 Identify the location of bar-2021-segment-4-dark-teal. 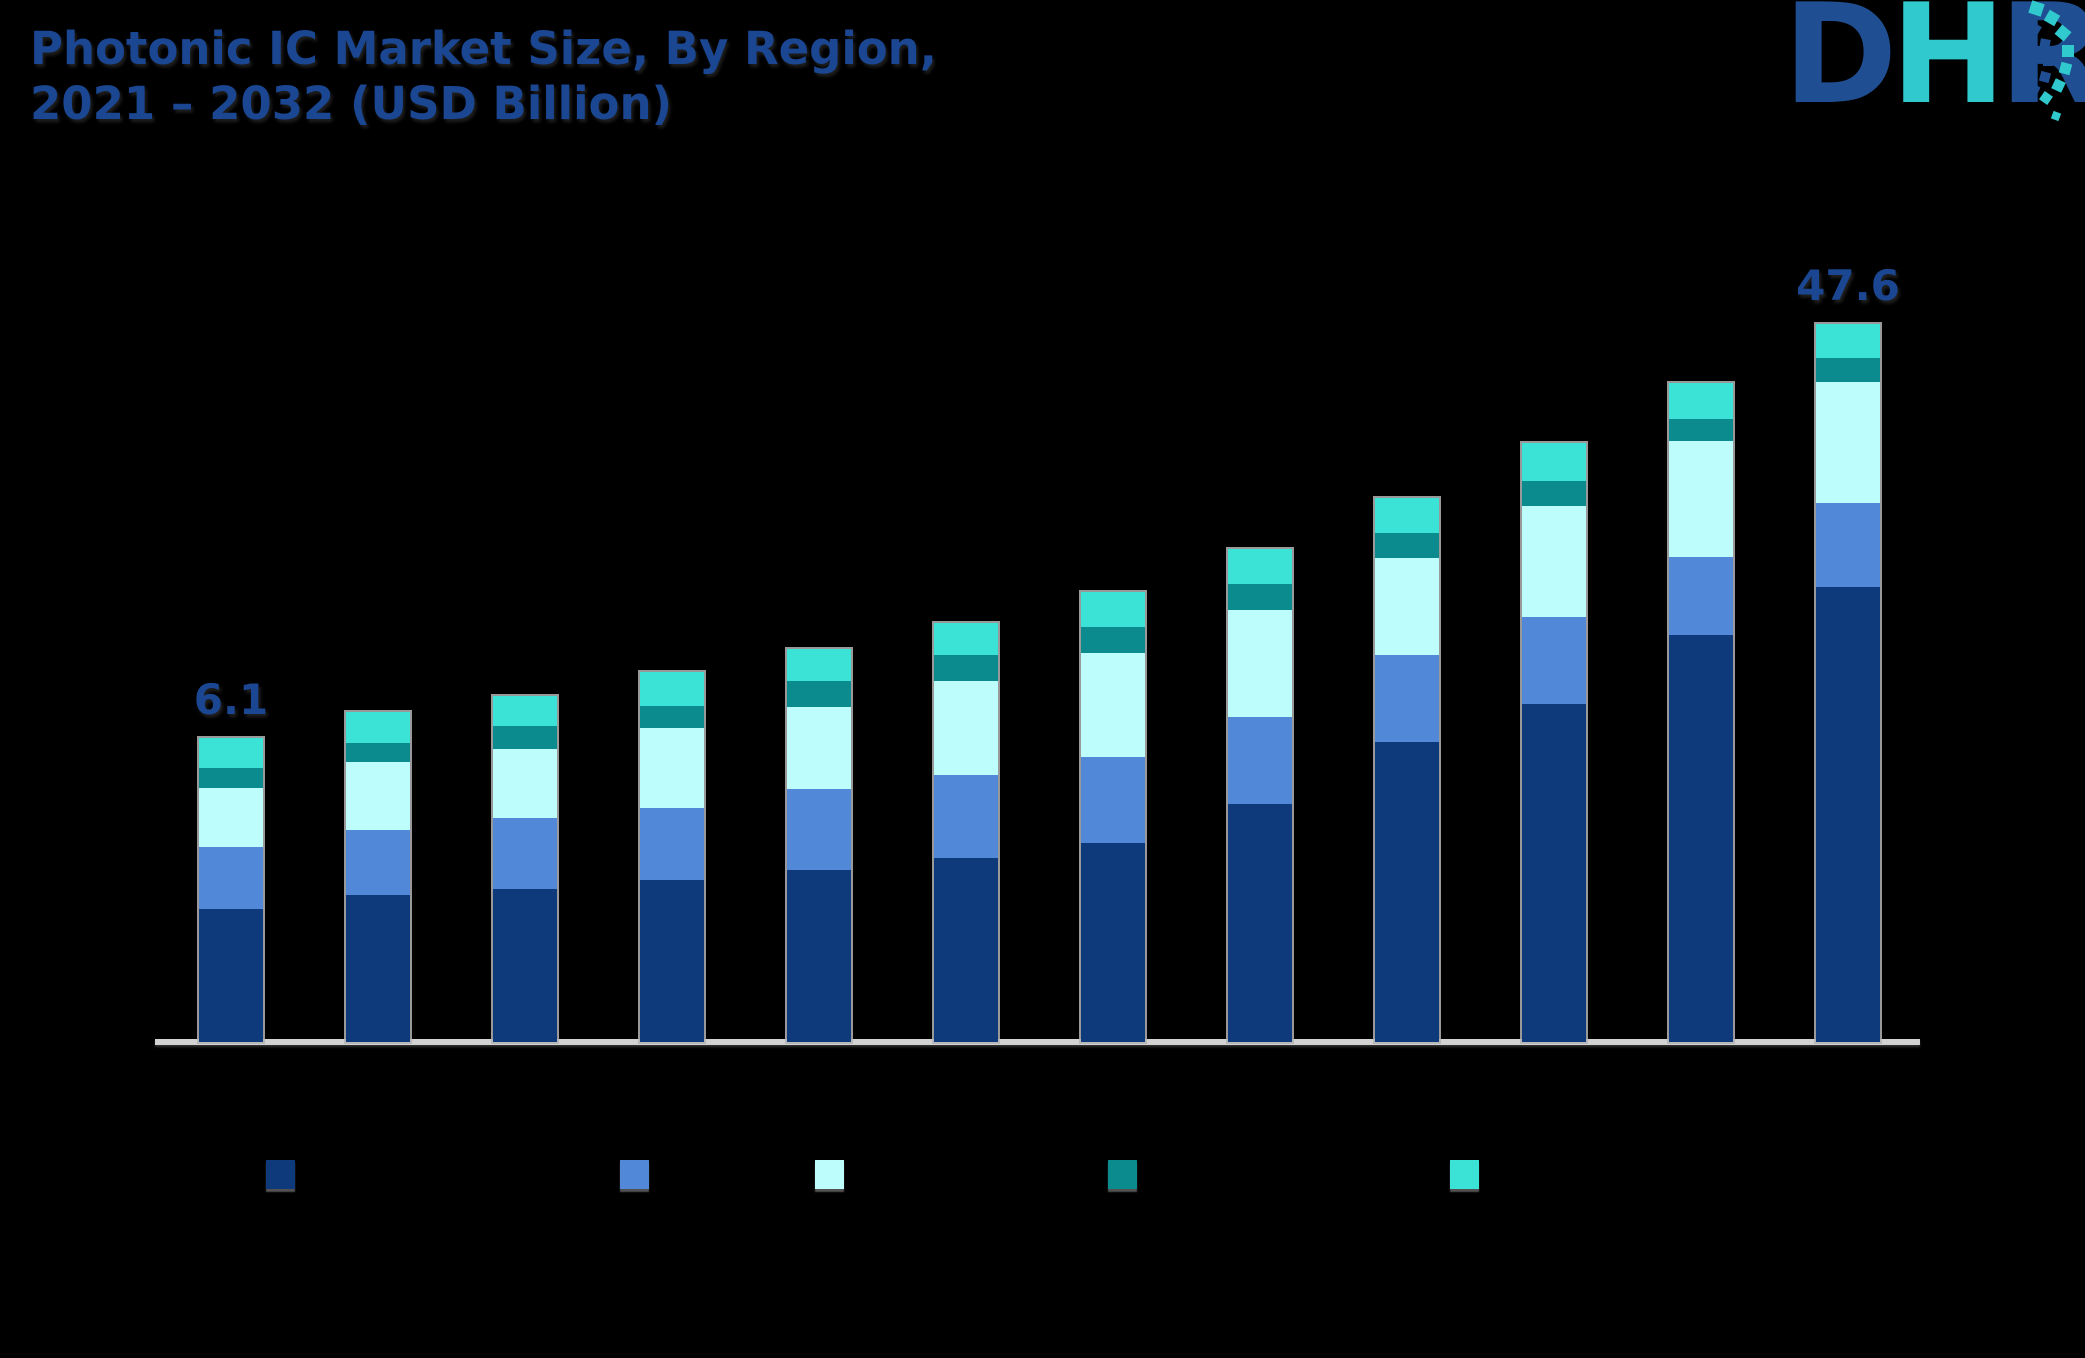
(231, 778).